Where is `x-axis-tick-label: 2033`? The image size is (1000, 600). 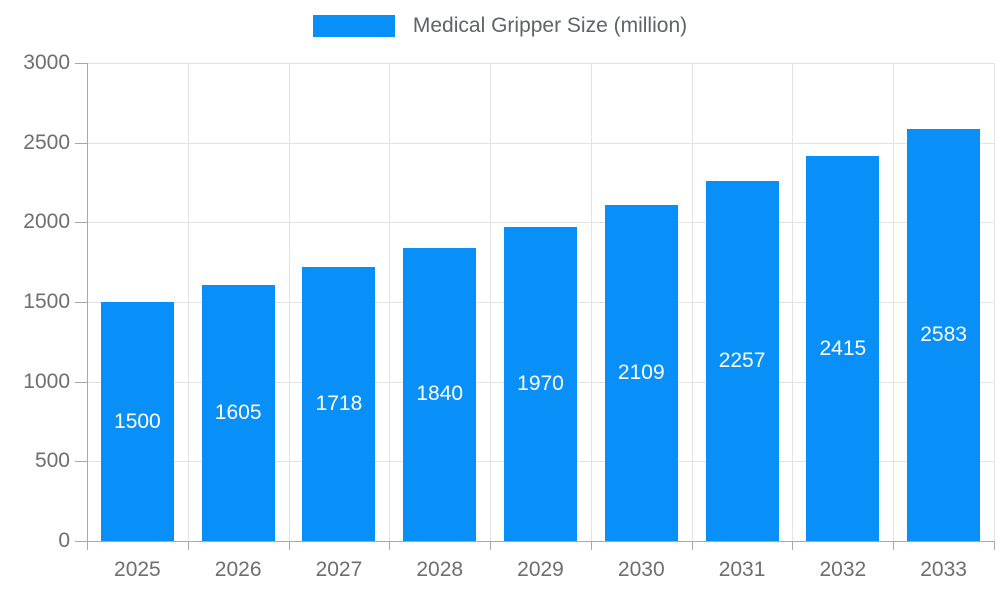 x-axis-tick-label: 2033 is located at coordinates (943, 569).